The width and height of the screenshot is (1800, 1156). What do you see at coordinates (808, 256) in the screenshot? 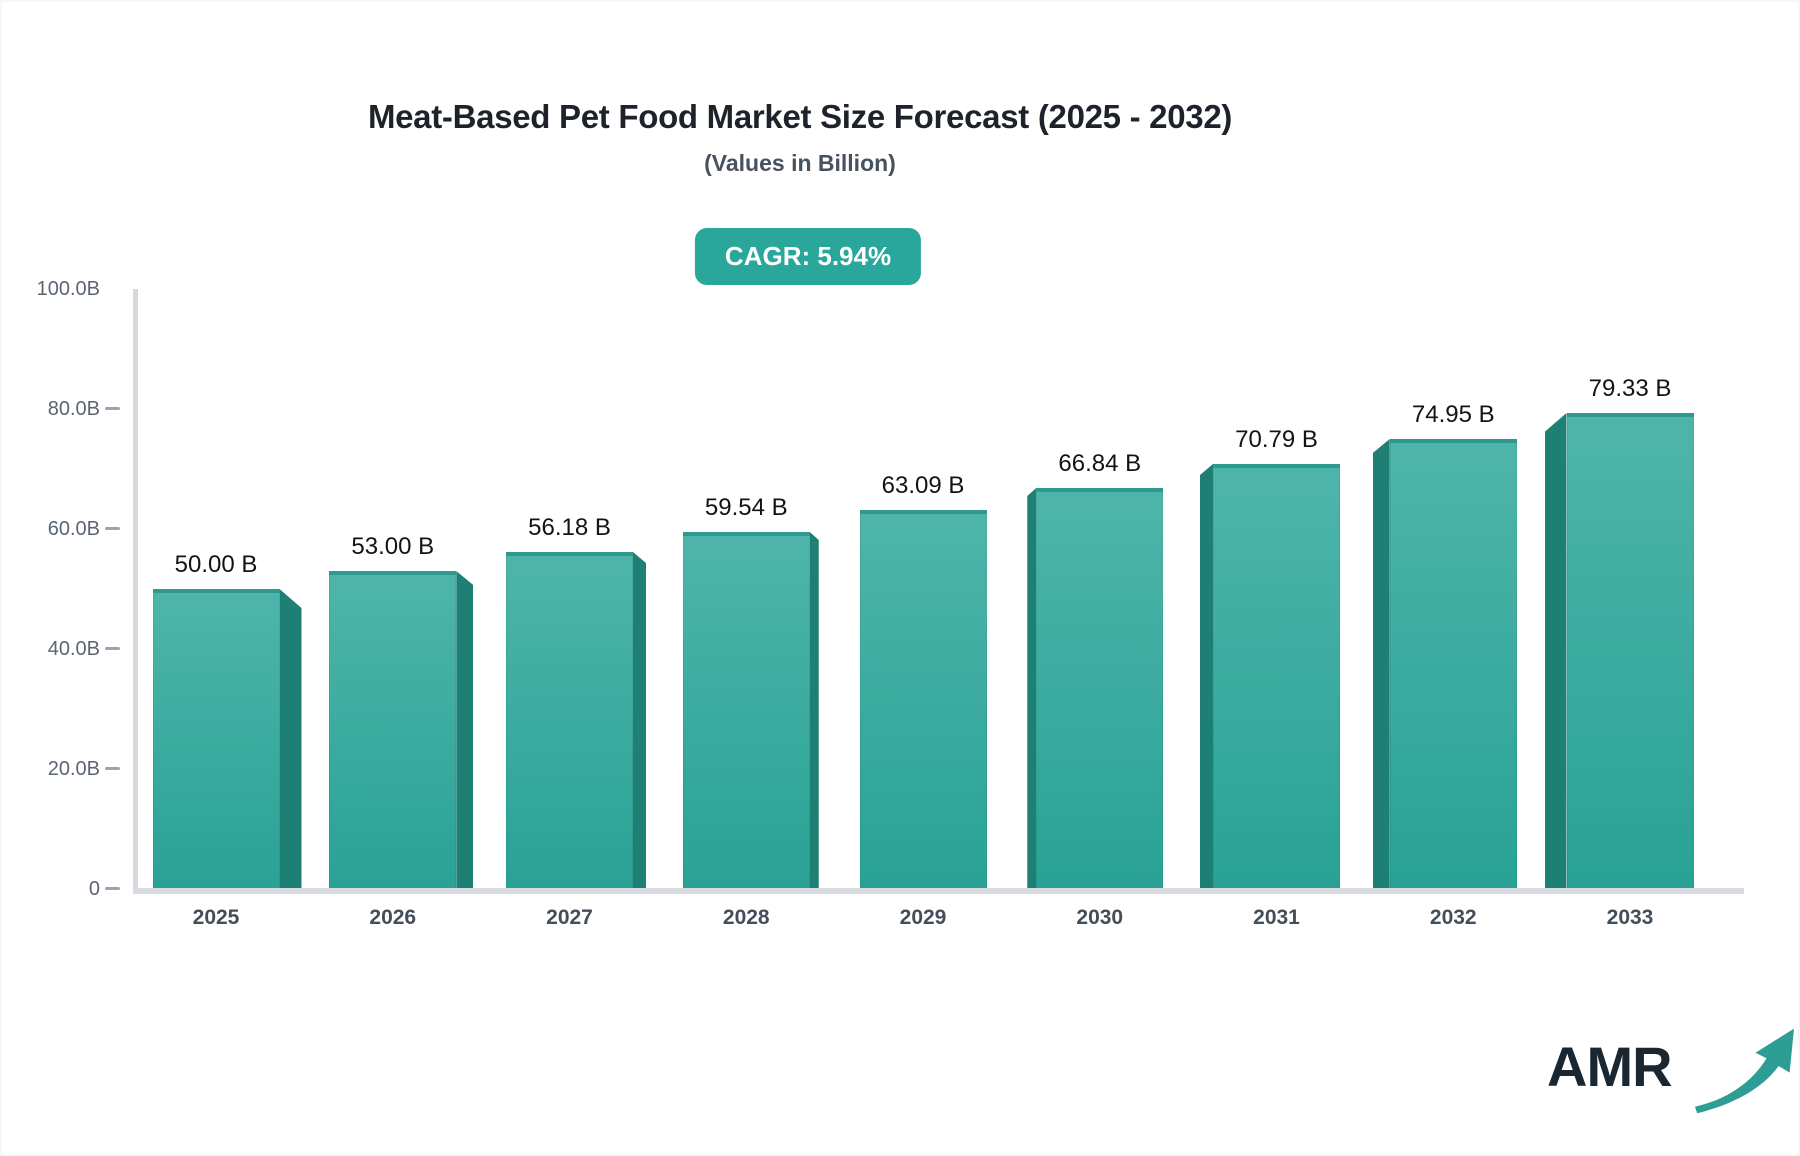
I see `cagr-badge: CAGR: 5.94%` at bounding box center [808, 256].